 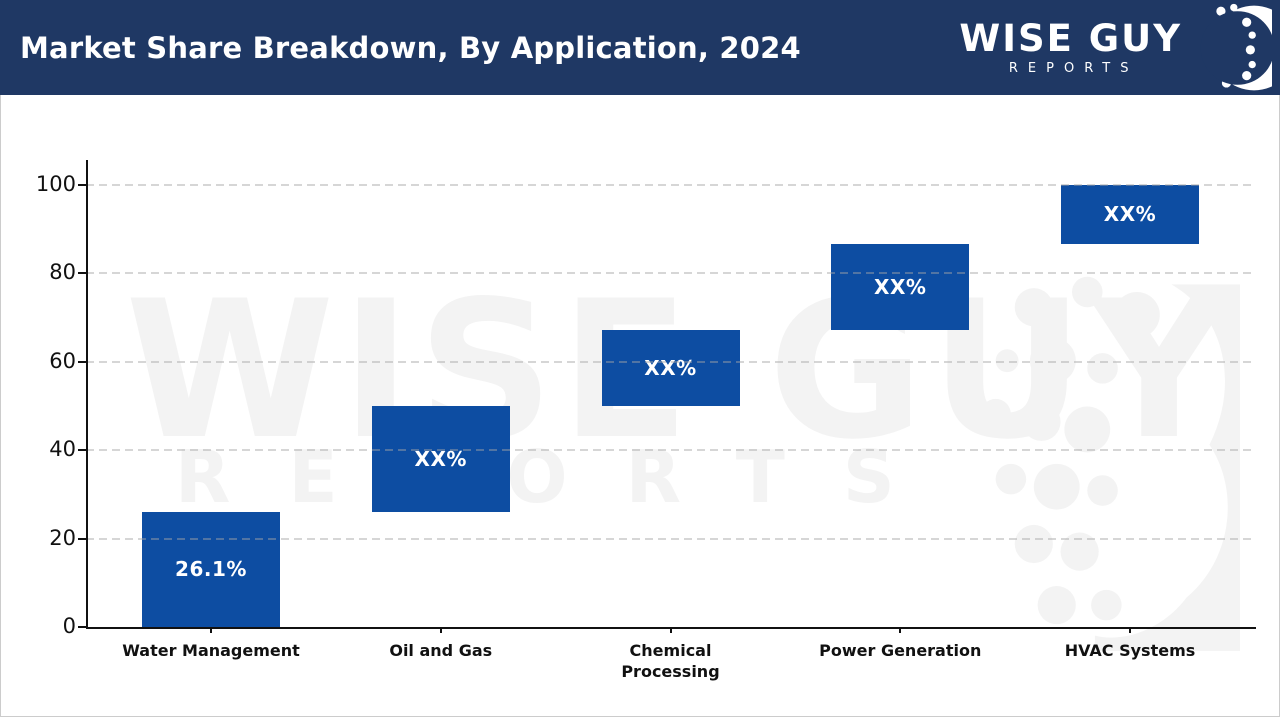 I want to click on y-axis-tick-label: 100, so click(x=55, y=184).